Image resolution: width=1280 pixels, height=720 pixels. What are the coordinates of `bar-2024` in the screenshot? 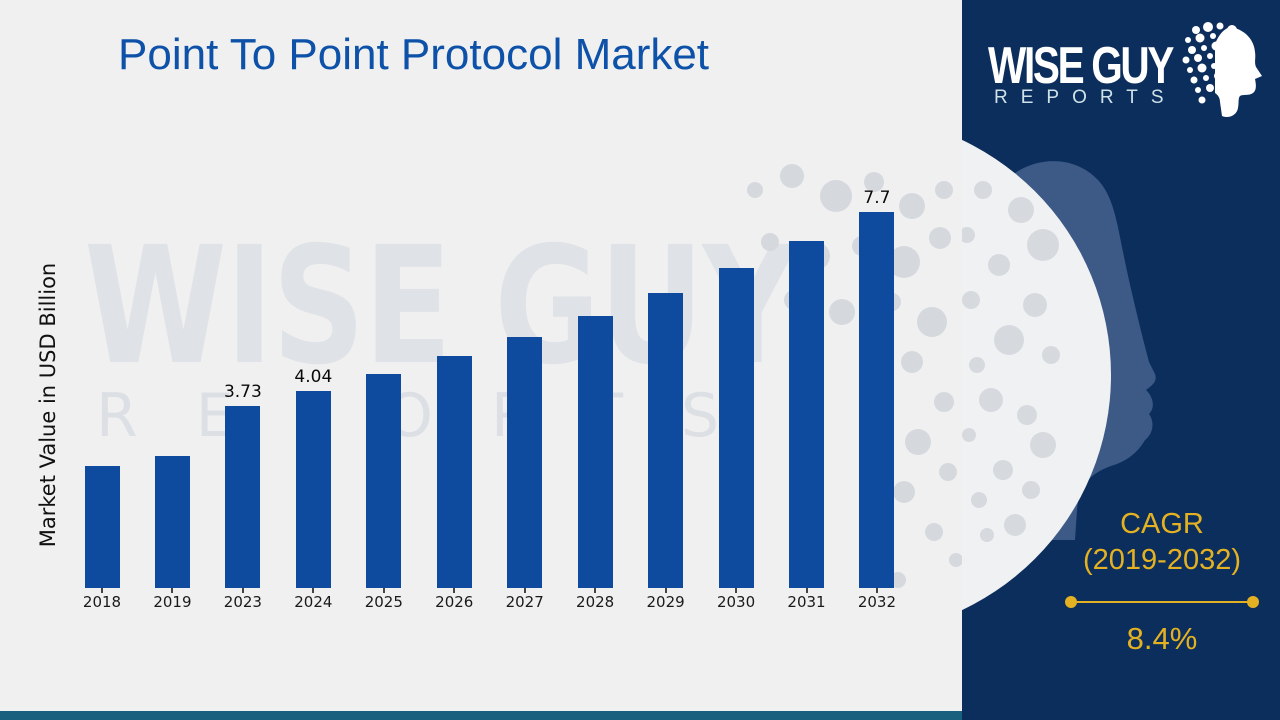 It's located at (313, 489).